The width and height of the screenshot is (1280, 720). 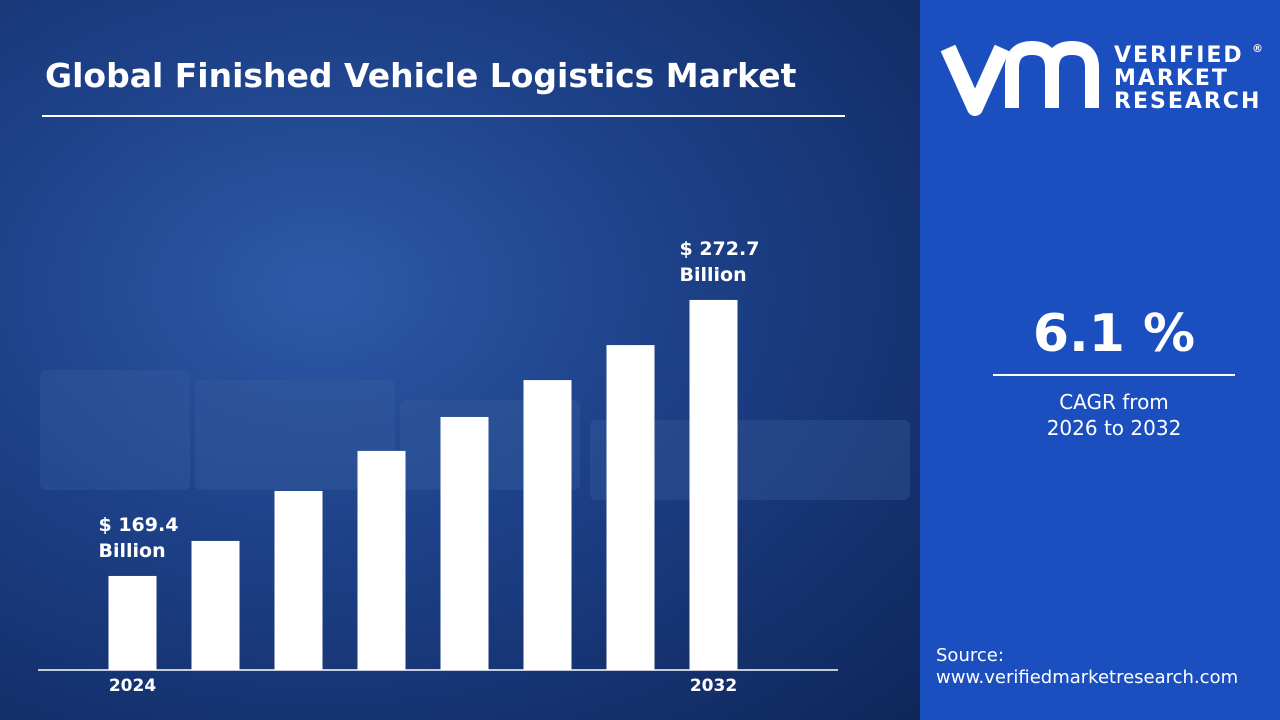 What do you see at coordinates (138, 537) in the screenshot?
I see `value-label: $ 169.4 Billion` at bounding box center [138, 537].